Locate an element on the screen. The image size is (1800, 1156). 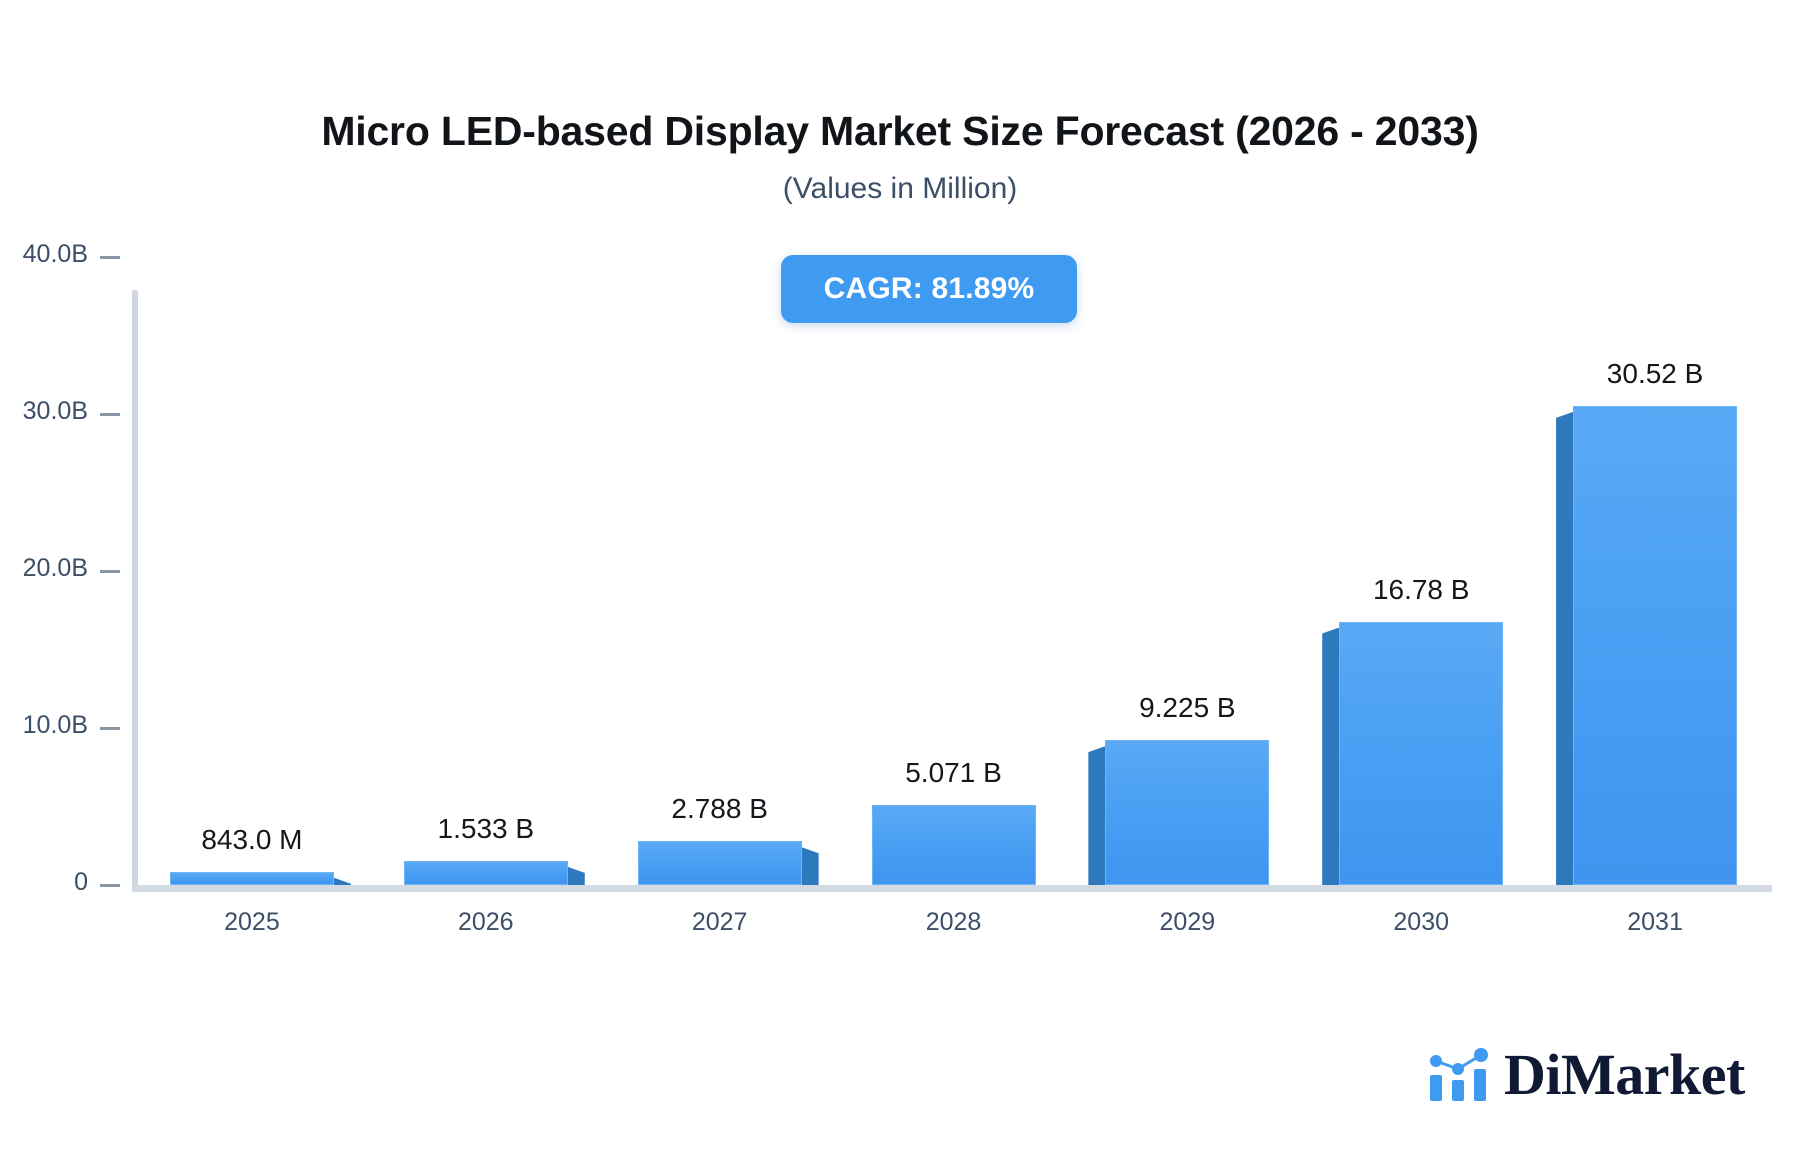
bar-value-label: 9.225 B is located at coordinates (1187, 708).